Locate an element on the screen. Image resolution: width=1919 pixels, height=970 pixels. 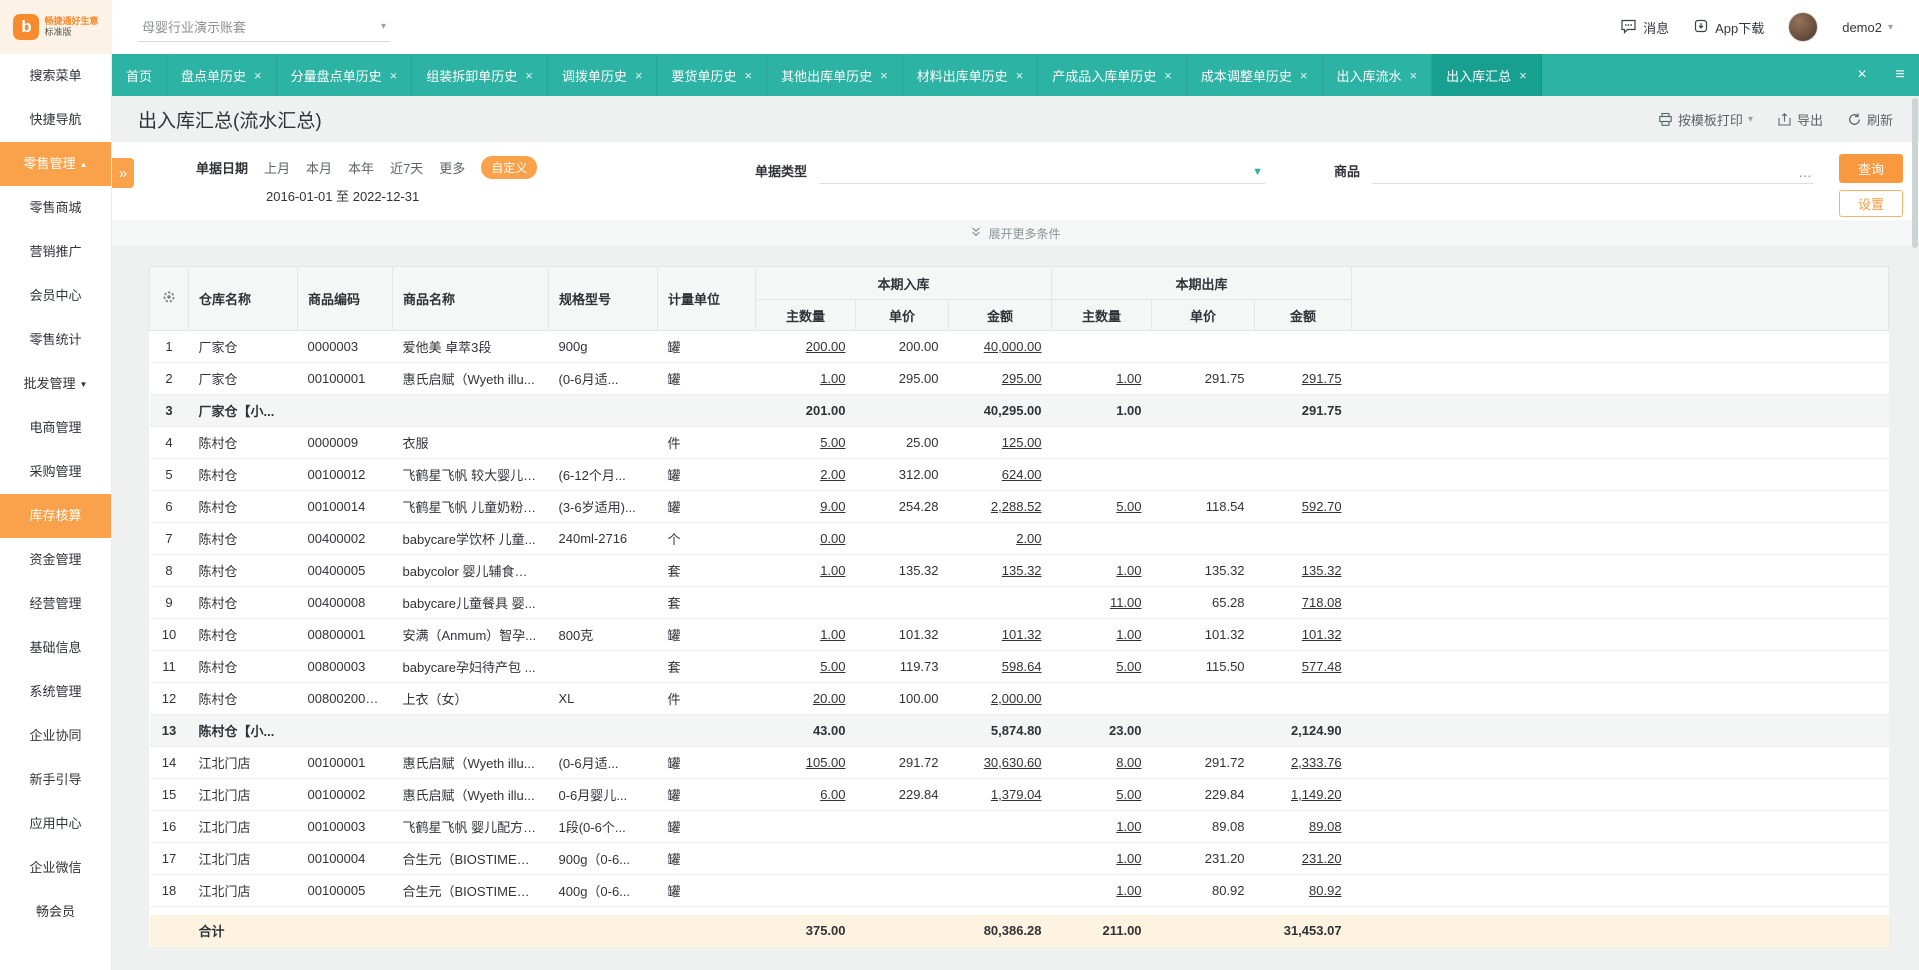
cell-in-amount-link: 2,288.52 is located at coordinates (1016, 506).